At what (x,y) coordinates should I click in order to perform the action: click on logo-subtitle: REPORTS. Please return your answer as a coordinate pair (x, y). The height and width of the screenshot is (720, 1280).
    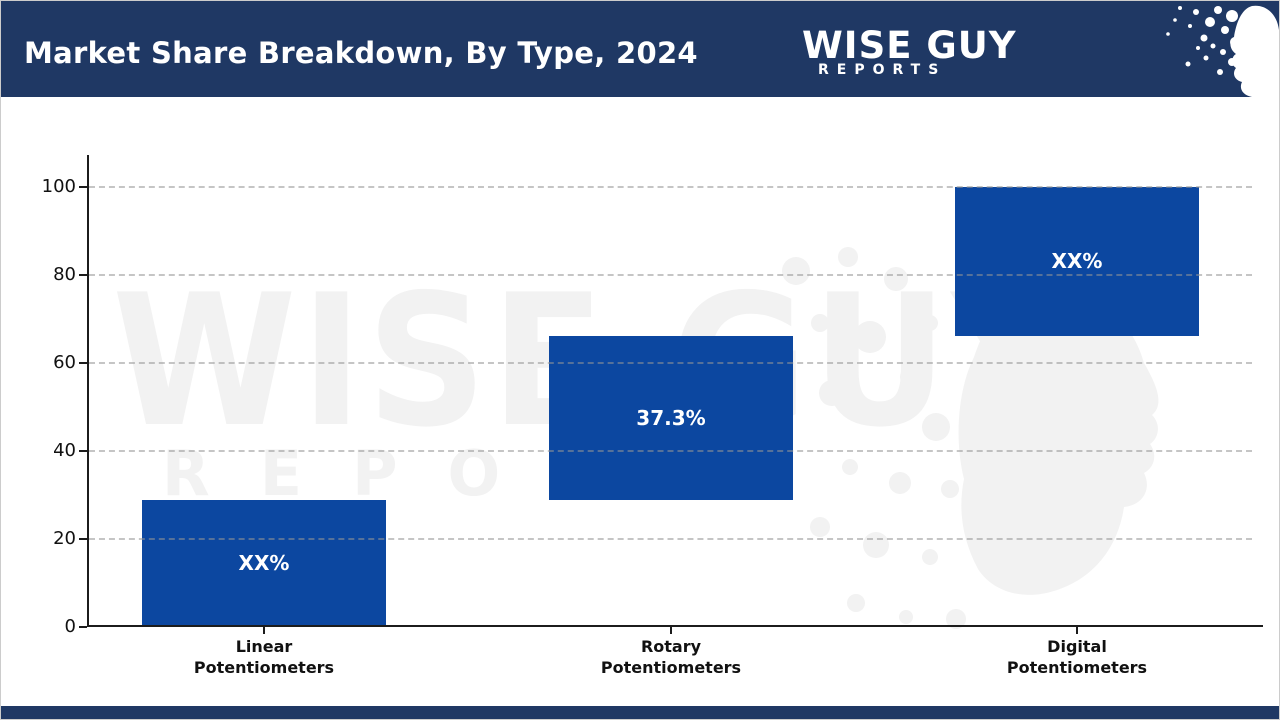
    Looking at the image, I should click on (882, 70).